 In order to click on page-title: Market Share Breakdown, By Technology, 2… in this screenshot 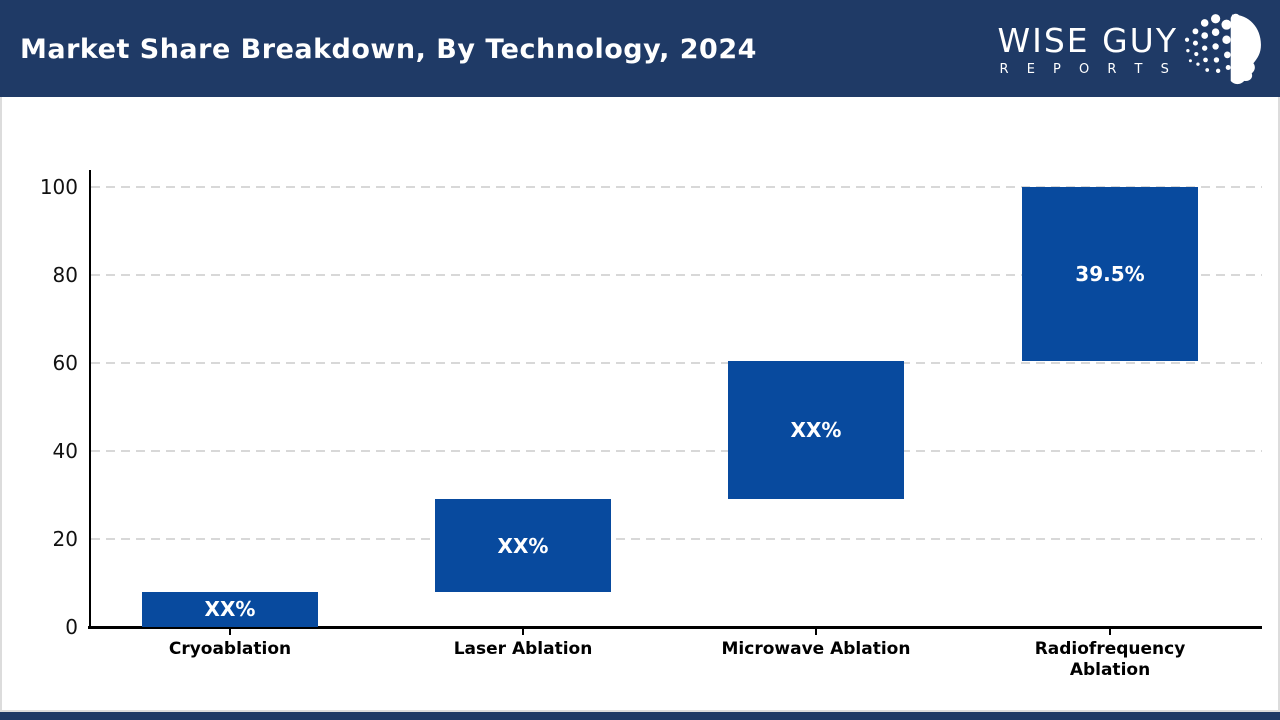, I will do `click(388, 49)`.